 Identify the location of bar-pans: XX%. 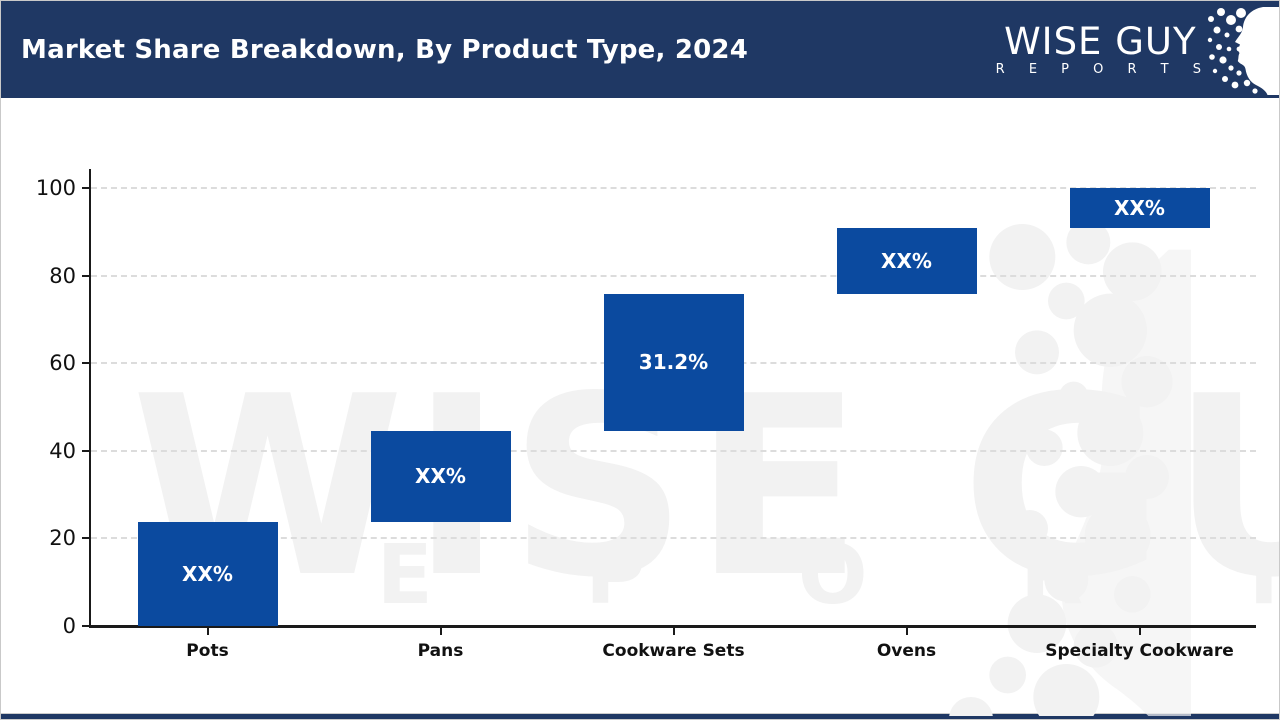
(440, 476).